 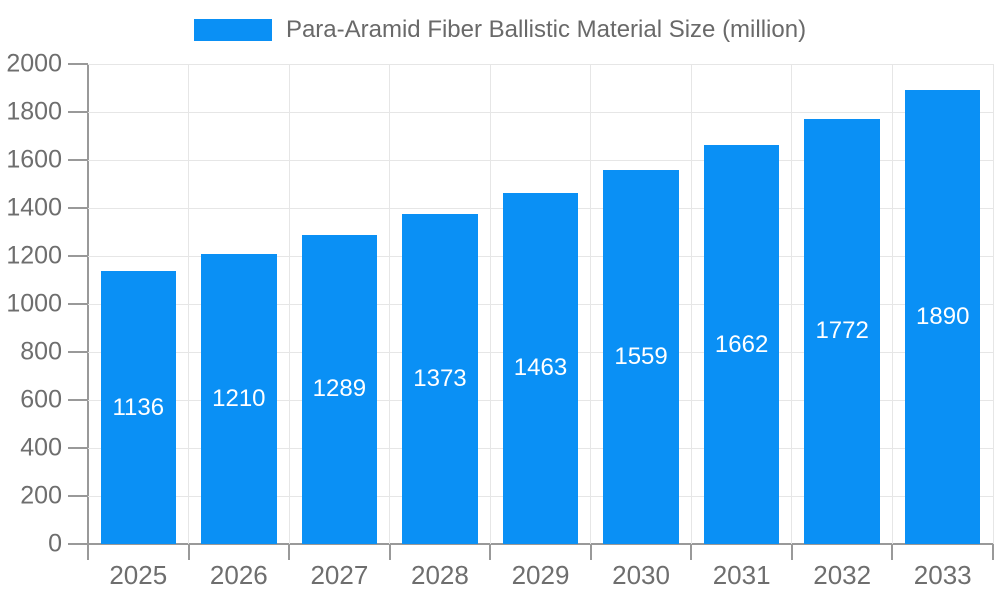 I want to click on y-tick-label: 1600, so click(x=34, y=159).